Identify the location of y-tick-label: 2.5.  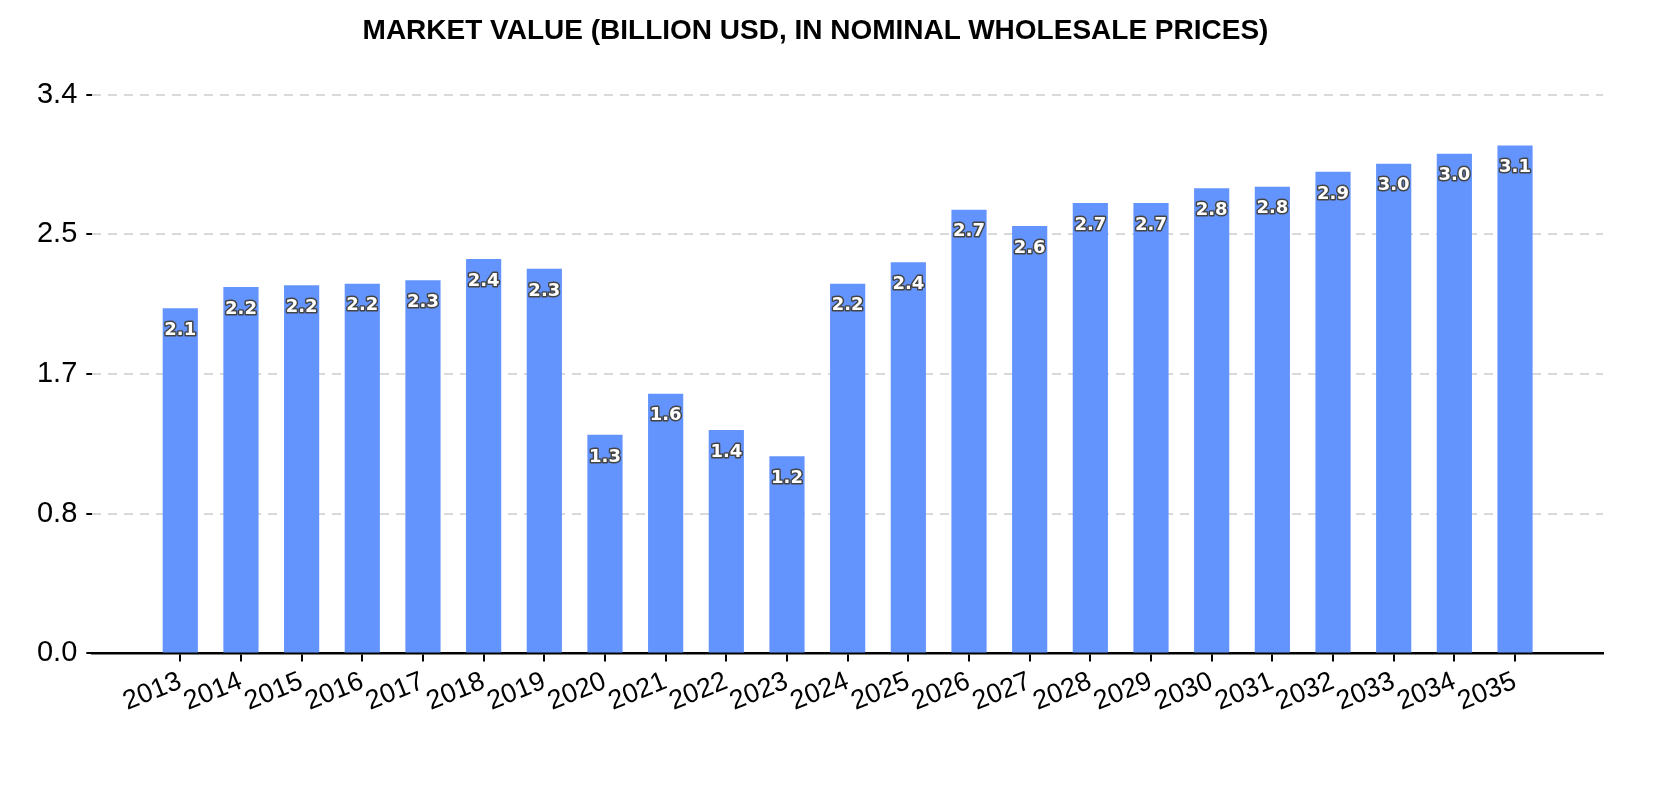
(57, 232).